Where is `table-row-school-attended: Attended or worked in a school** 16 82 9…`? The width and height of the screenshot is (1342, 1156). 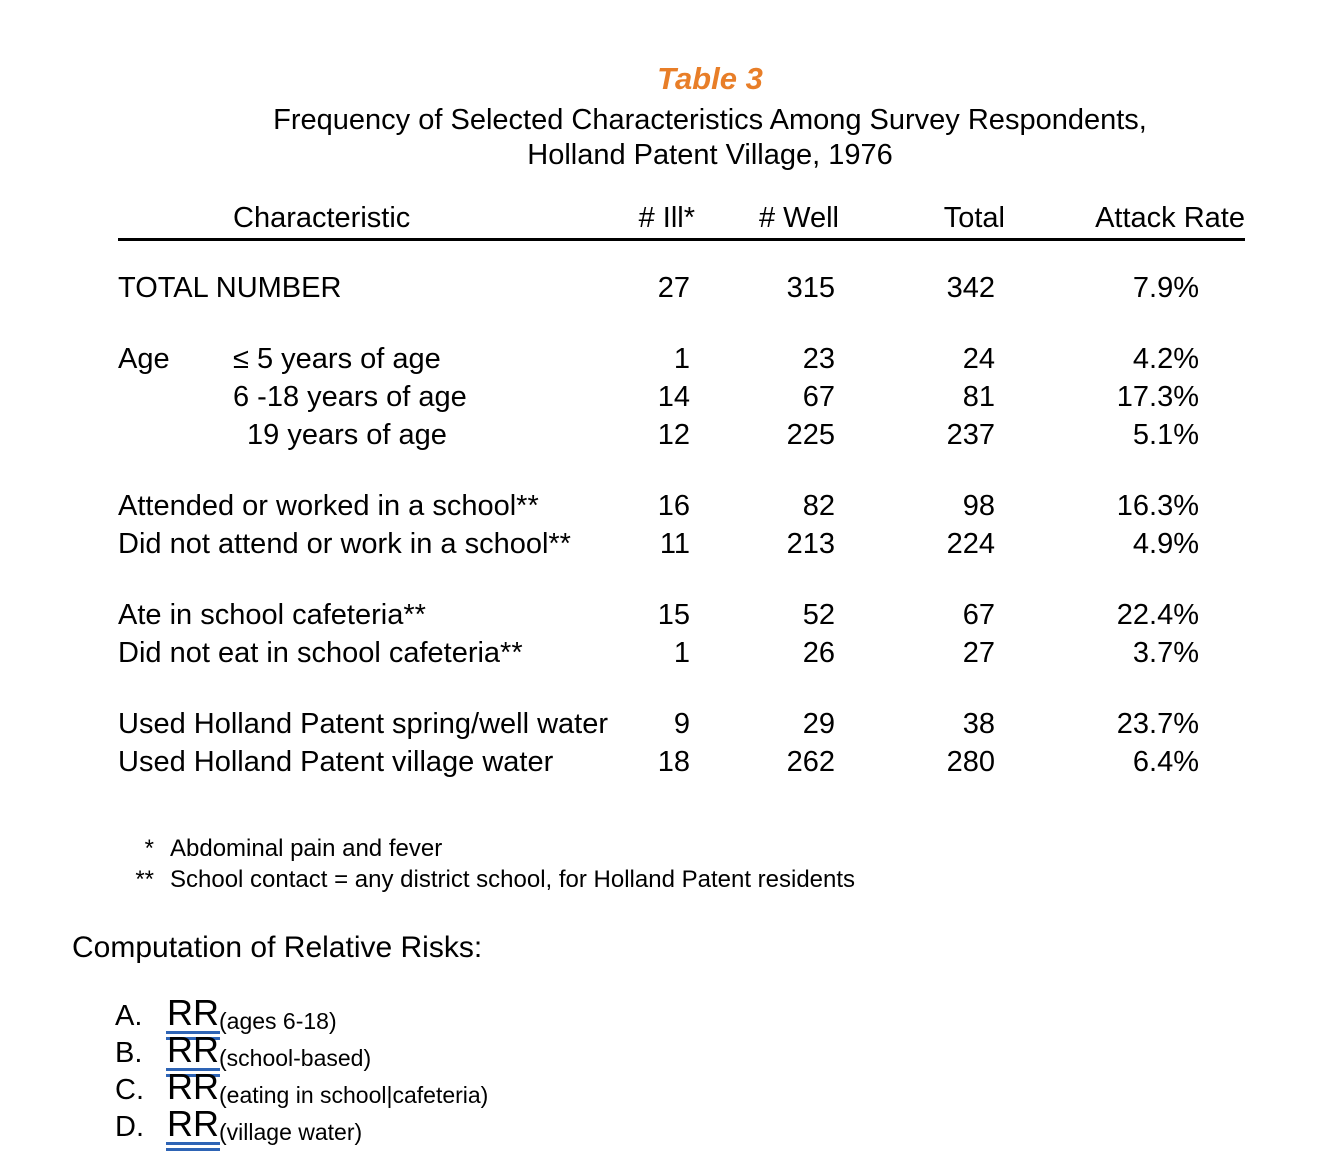 table-row-school-attended: Attended or worked in a school** 16 82 9… is located at coordinates (681, 506).